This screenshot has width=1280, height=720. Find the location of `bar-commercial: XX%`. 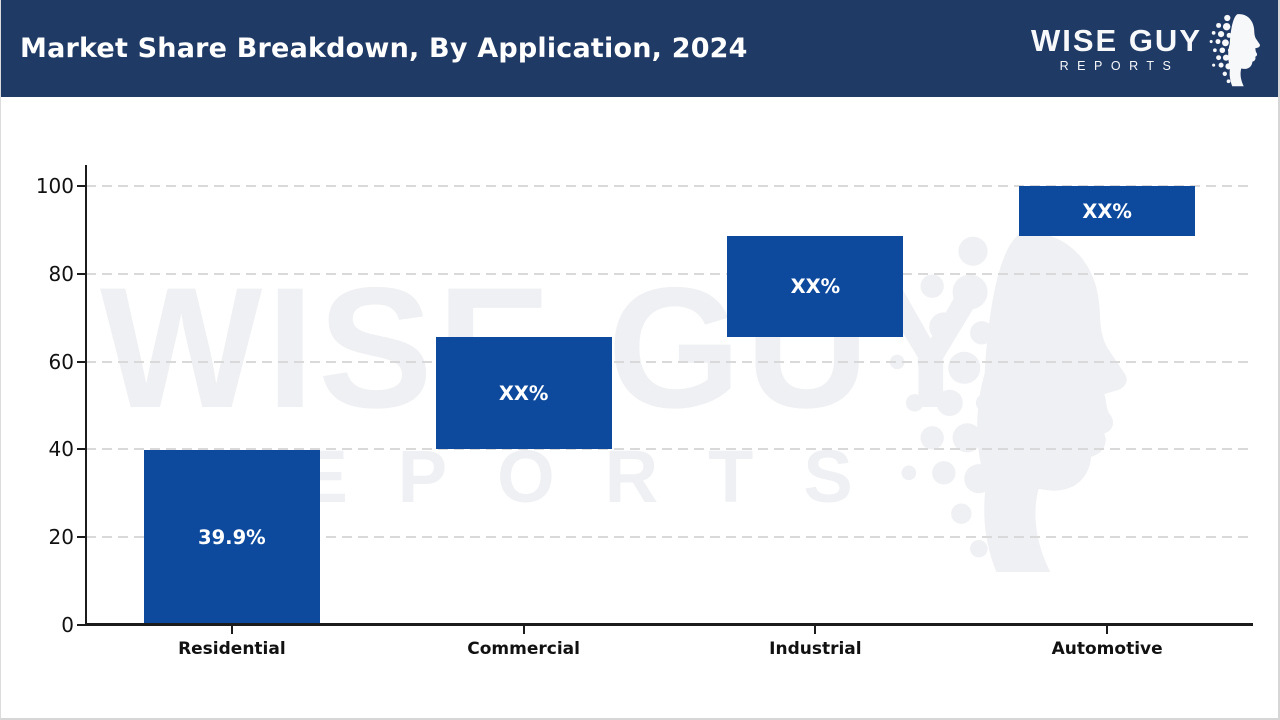

bar-commercial: XX% is located at coordinates (523, 393).